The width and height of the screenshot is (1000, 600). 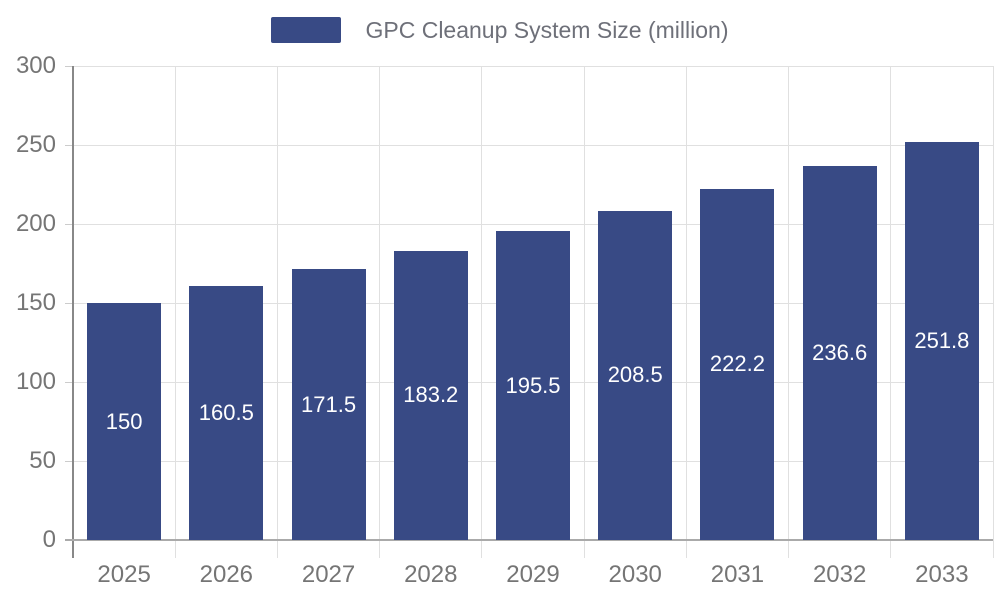 What do you see at coordinates (35, 65) in the screenshot?
I see `y-axis-tick-label: 300` at bounding box center [35, 65].